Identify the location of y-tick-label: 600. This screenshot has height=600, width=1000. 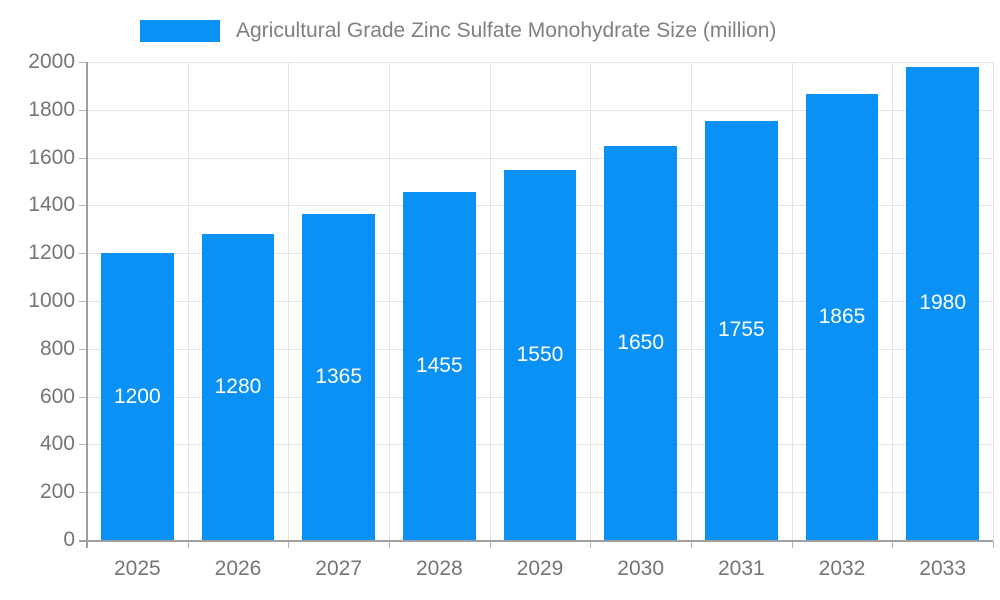
(57, 396).